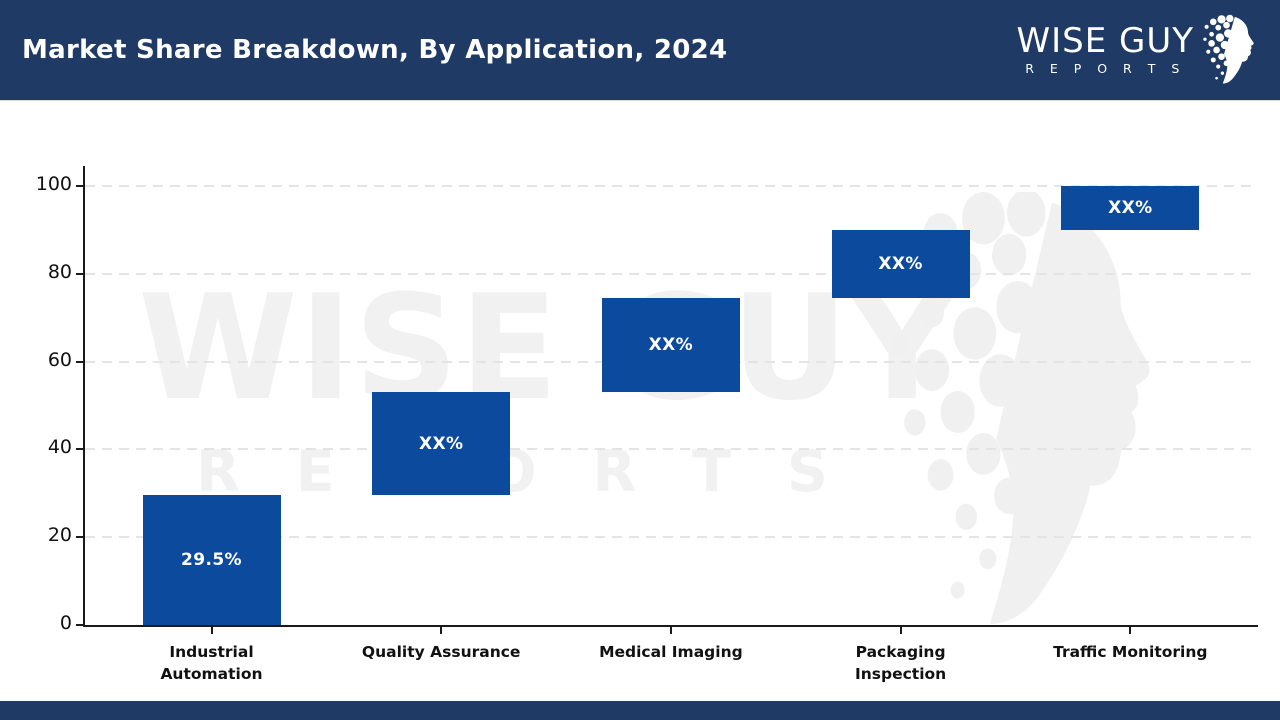 This screenshot has width=1280, height=720. I want to click on bar-quality-assurance: XX%, so click(441, 444).